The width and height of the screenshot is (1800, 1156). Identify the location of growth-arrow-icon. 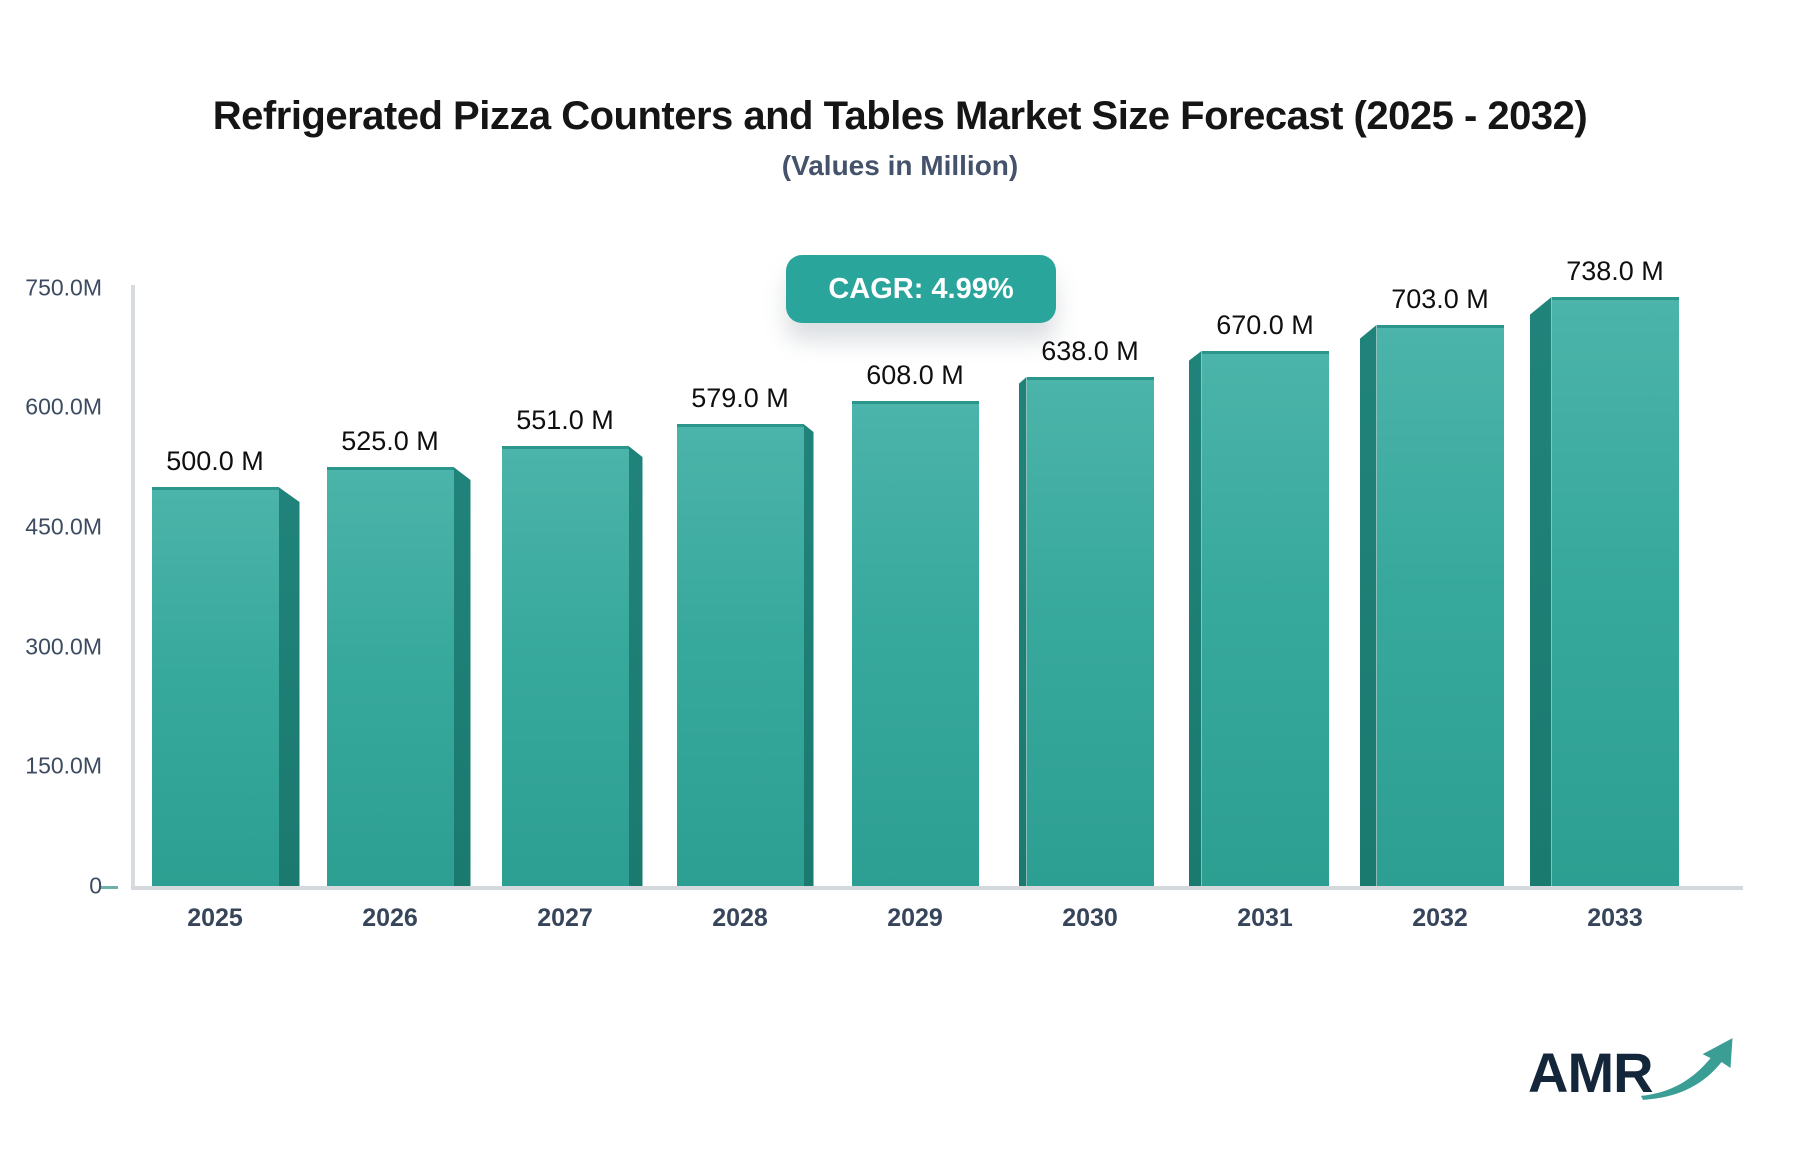
(1686, 1069).